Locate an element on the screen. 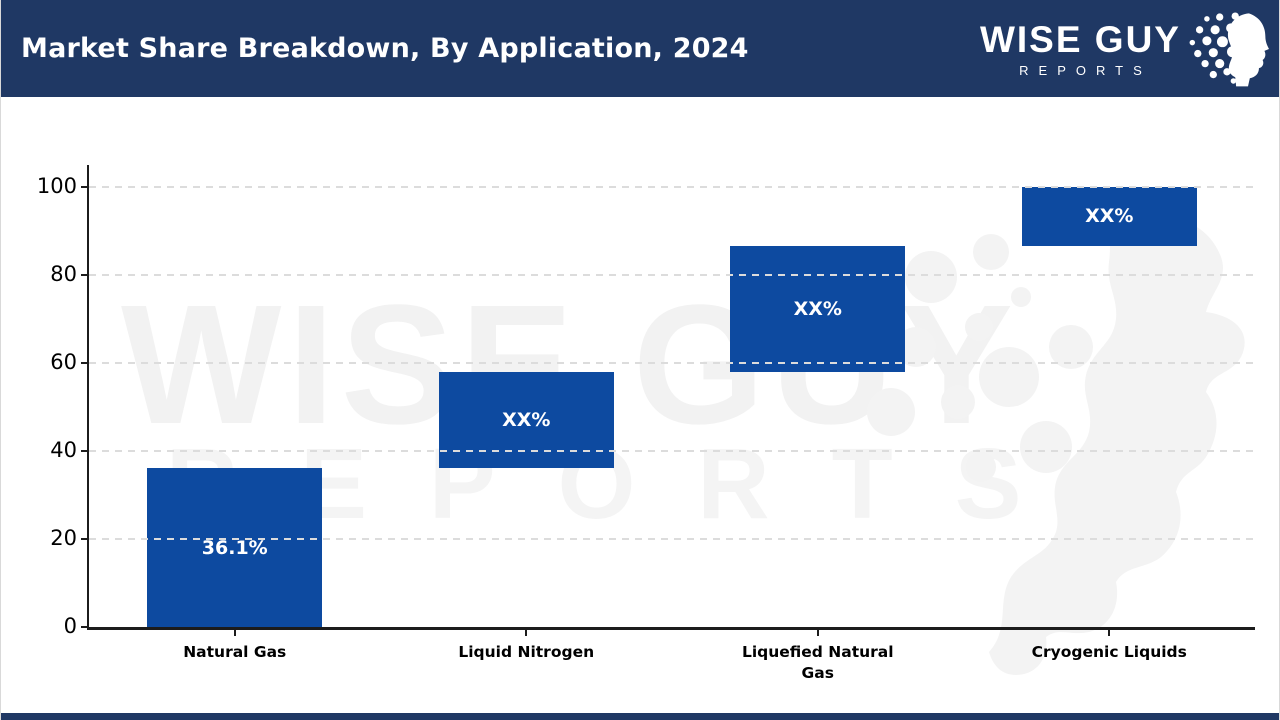  y-tick-label: 100 is located at coordinates (56, 186).